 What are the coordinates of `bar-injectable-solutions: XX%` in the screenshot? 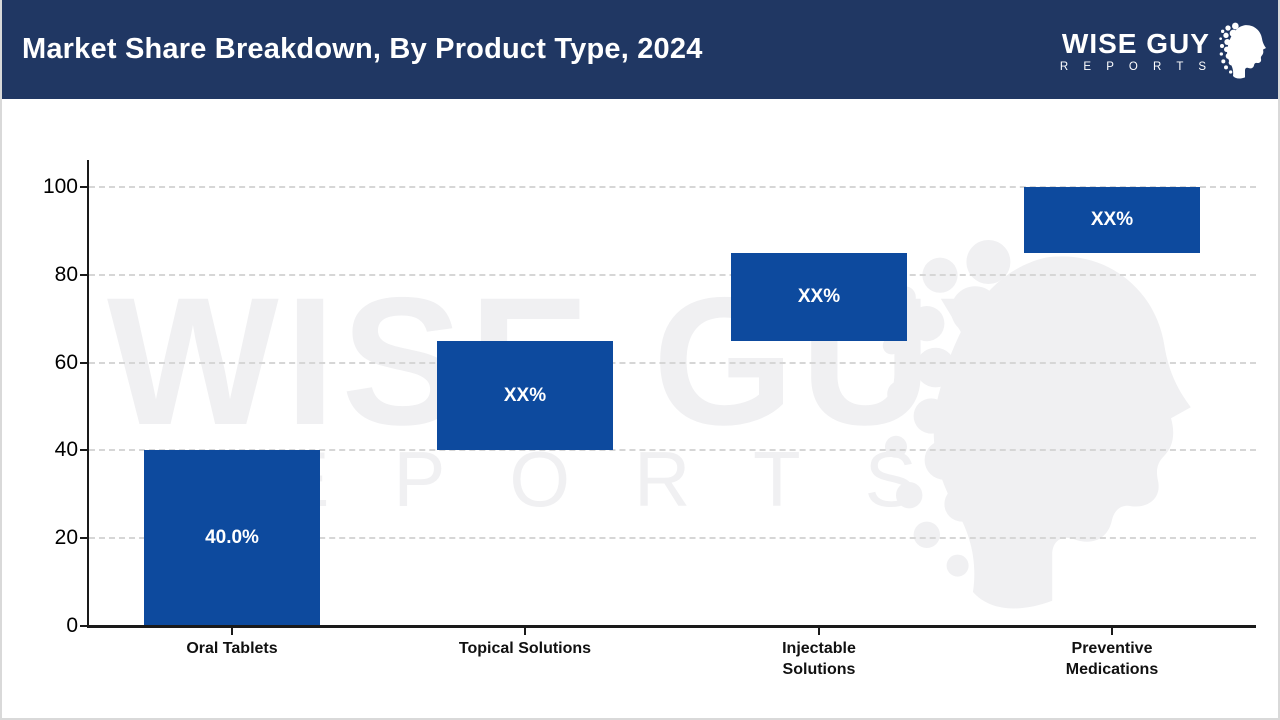 It's located at (819, 296).